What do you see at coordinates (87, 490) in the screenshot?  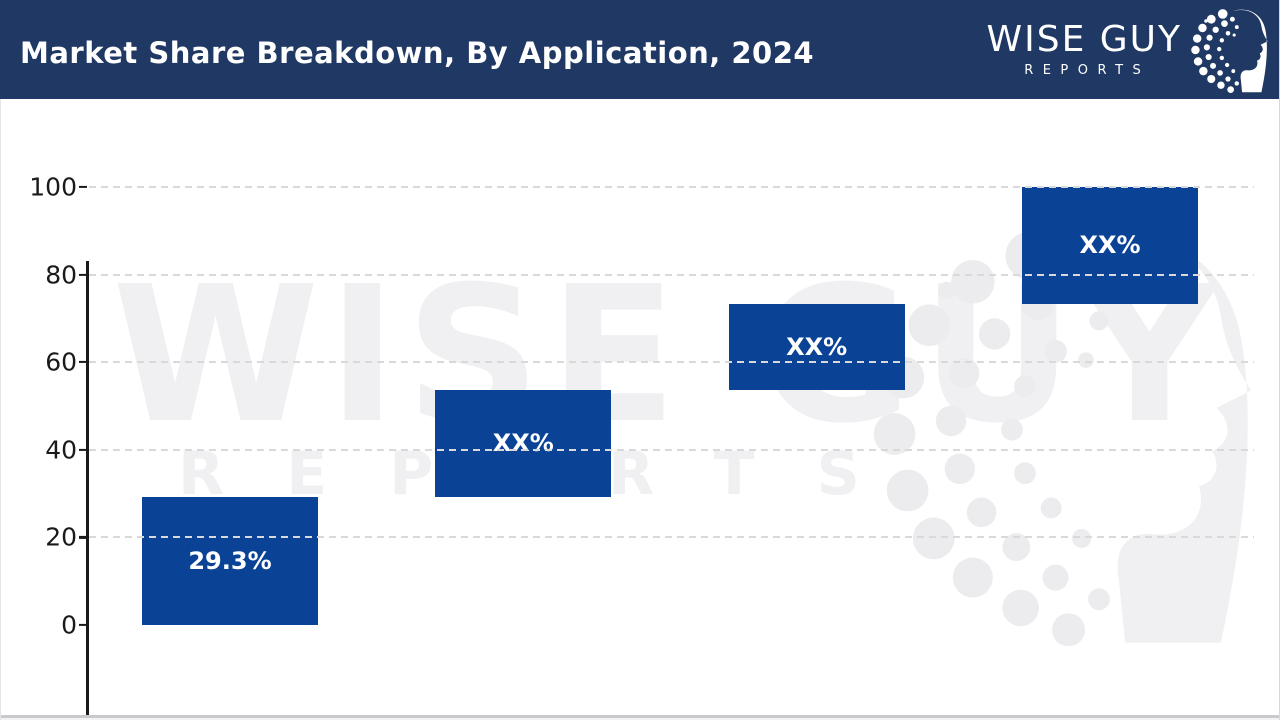 I see `y-axis-line` at bounding box center [87, 490].